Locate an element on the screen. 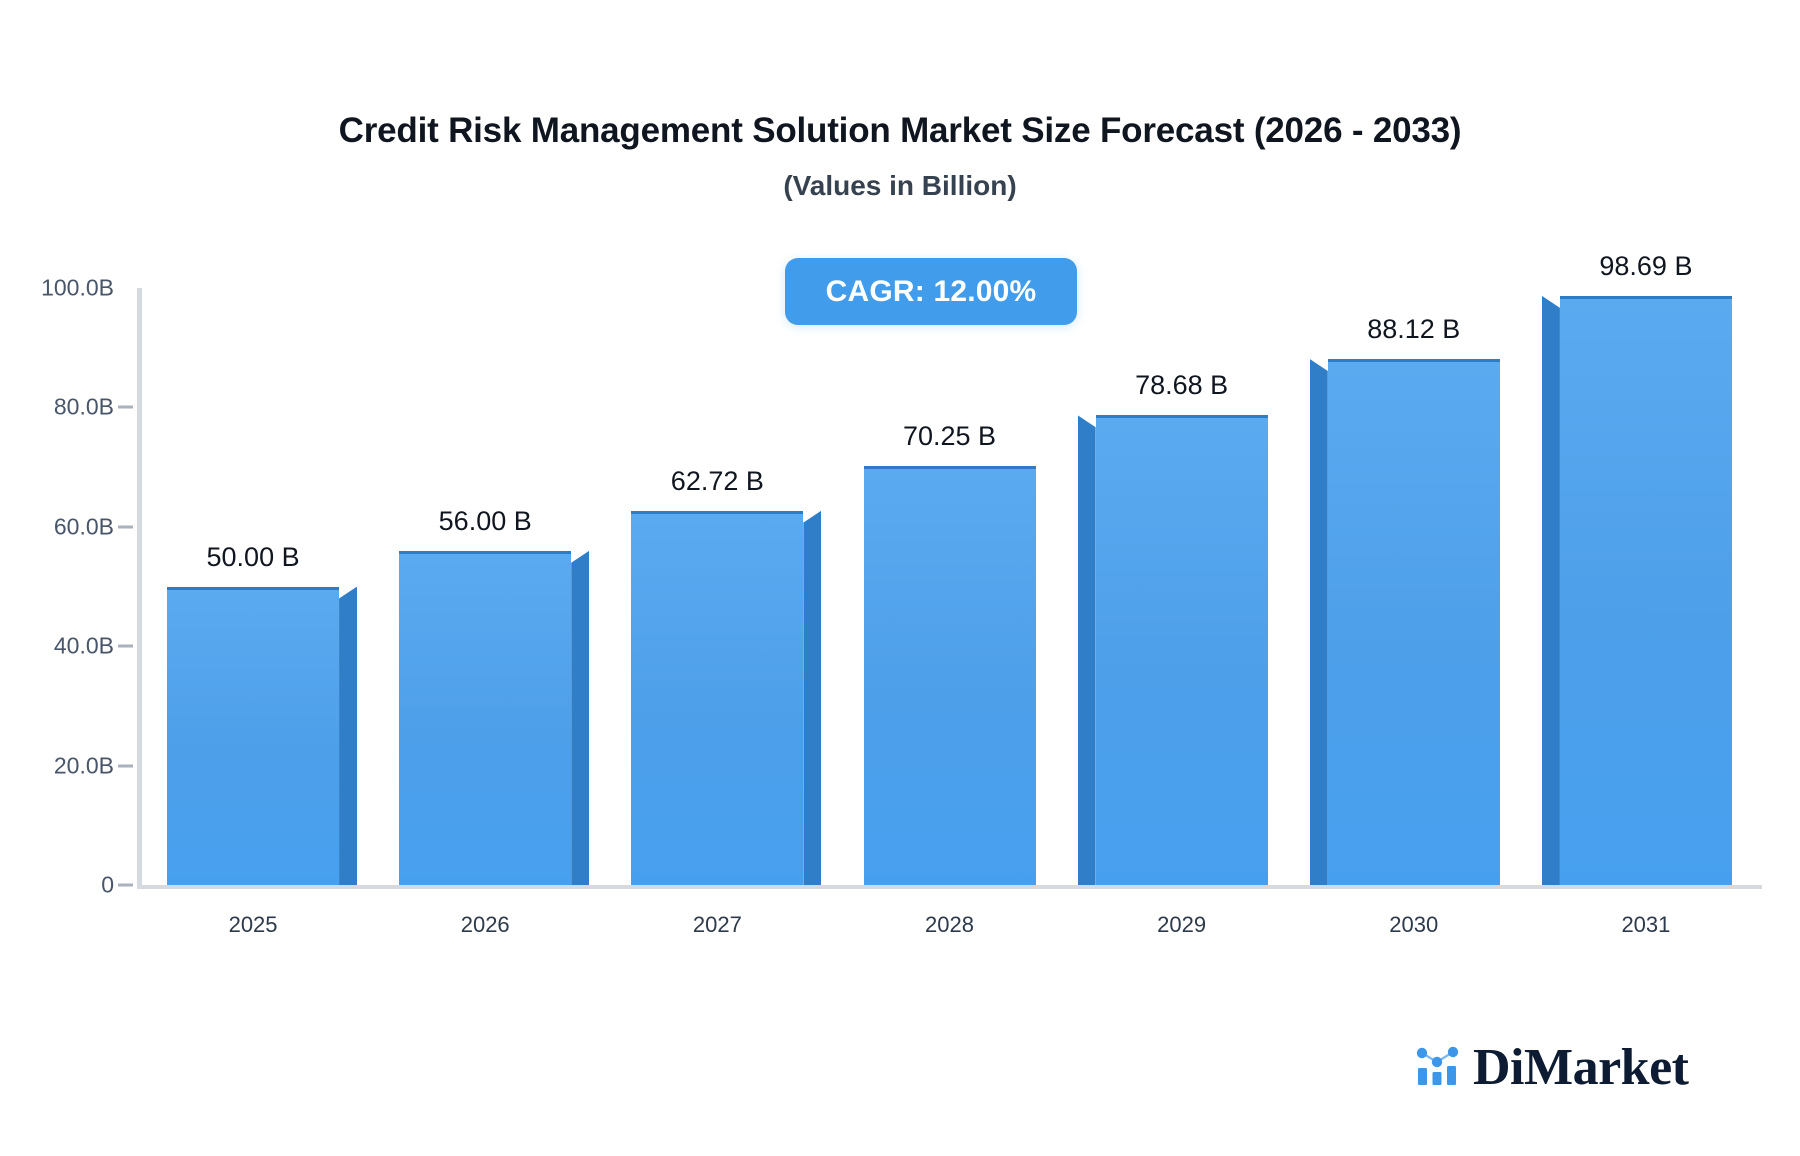 The height and width of the screenshot is (1156, 1800). x-axis-line is located at coordinates (949, 887).